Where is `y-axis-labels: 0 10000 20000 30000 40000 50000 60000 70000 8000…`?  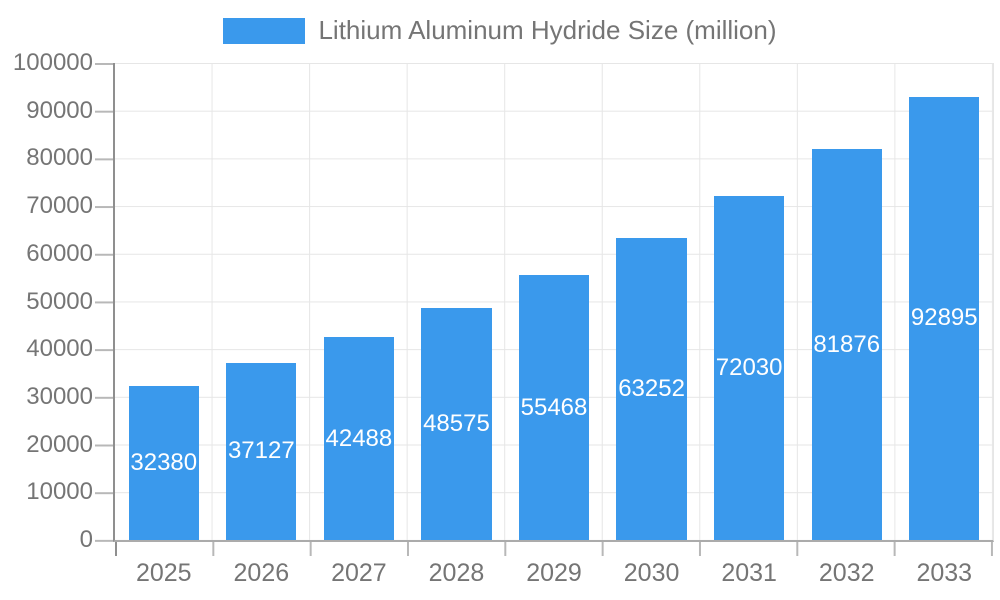 y-axis-labels: 0 10000 20000 30000 40000 50000 60000 70000 8000… is located at coordinates (46, 301).